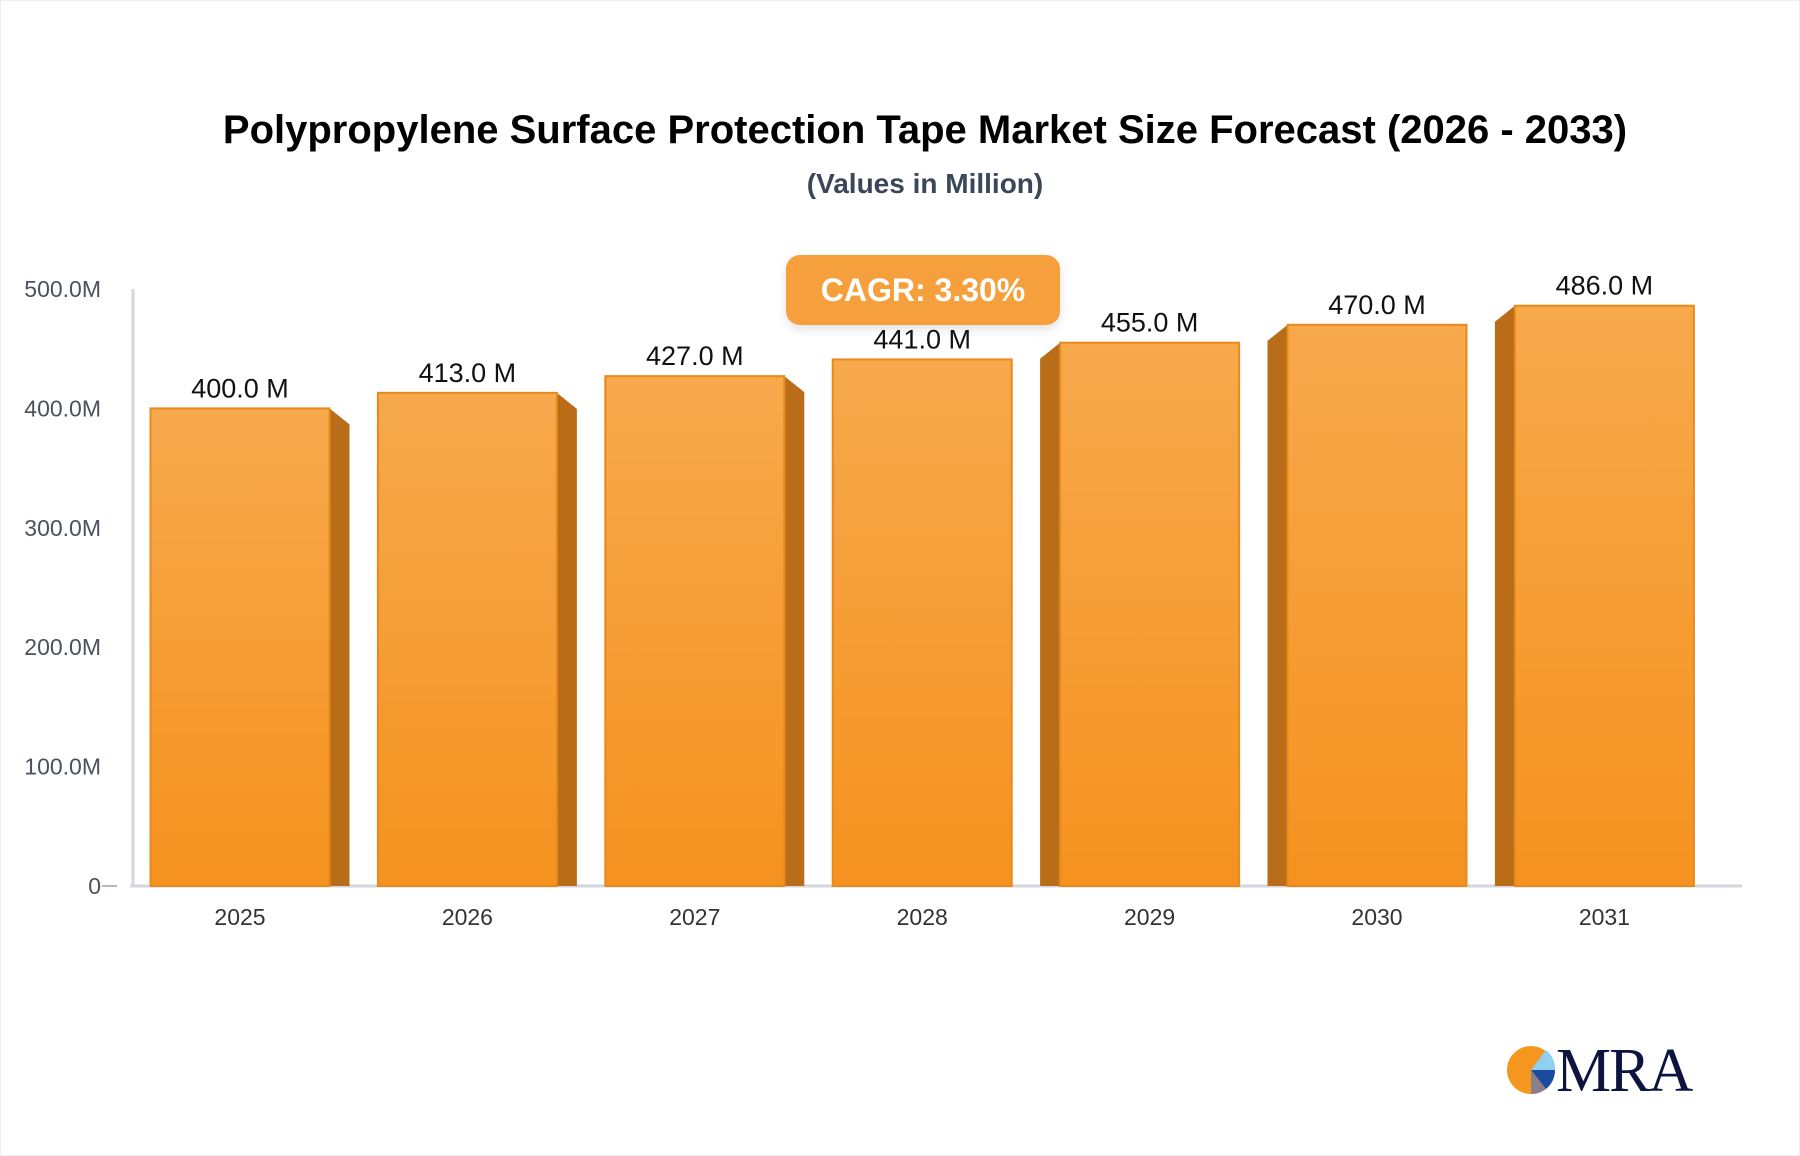 The image size is (1800, 1156). What do you see at coordinates (922, 917) in the screenshot?
I see `x-tick-label: 2028` at bounding box center [922, 917].